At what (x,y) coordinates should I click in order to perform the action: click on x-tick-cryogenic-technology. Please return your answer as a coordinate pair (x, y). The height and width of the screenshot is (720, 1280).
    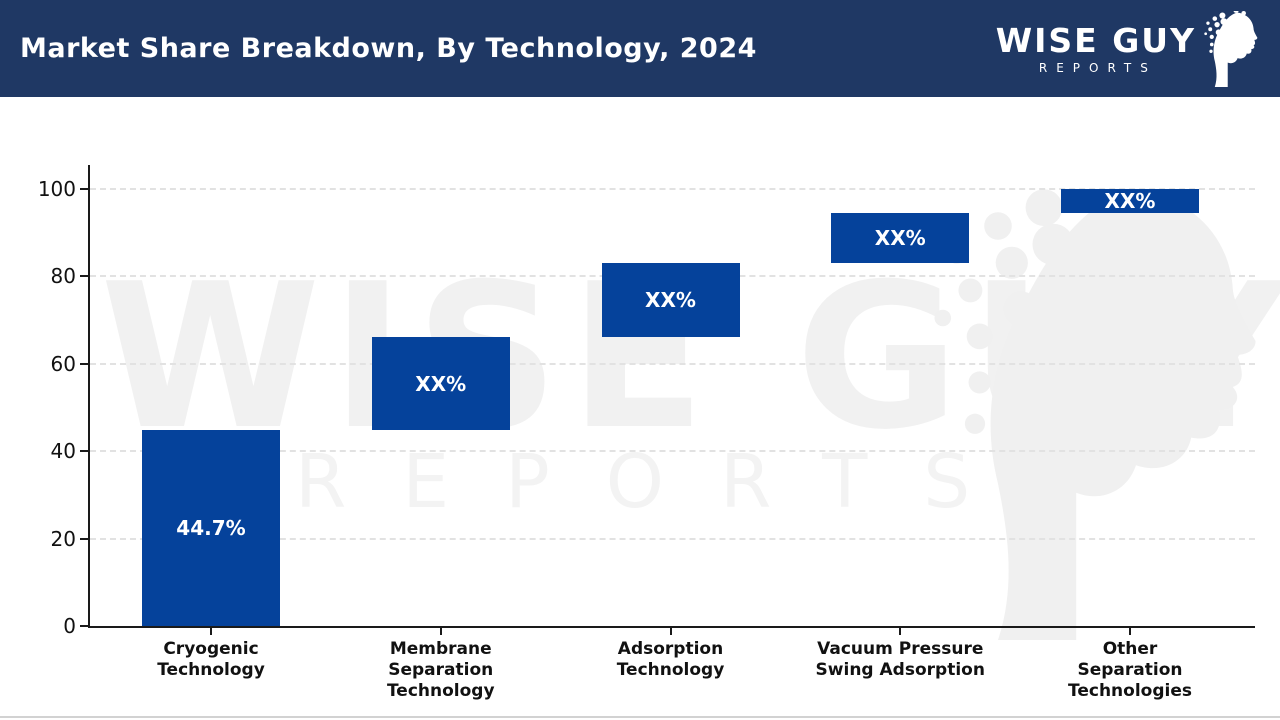
    Looking at the image, I should click on (211, 631).